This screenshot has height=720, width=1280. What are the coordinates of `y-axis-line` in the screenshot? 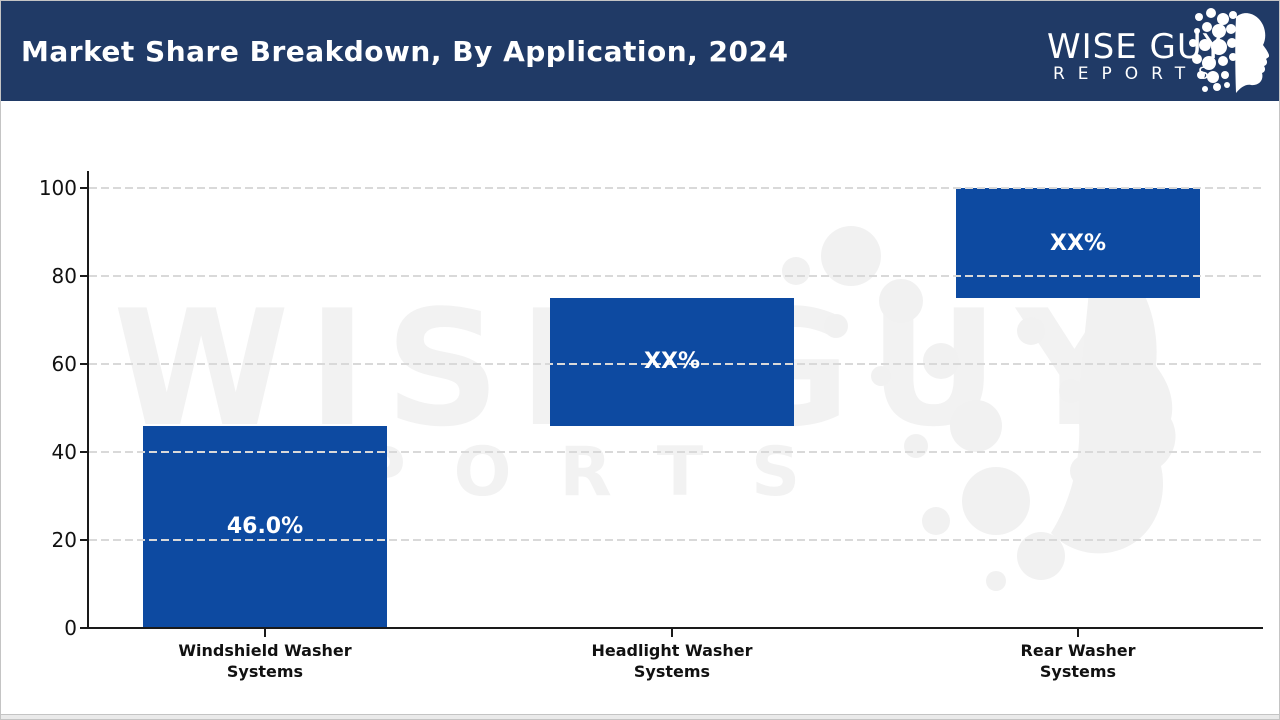 It's located at (88, 400).